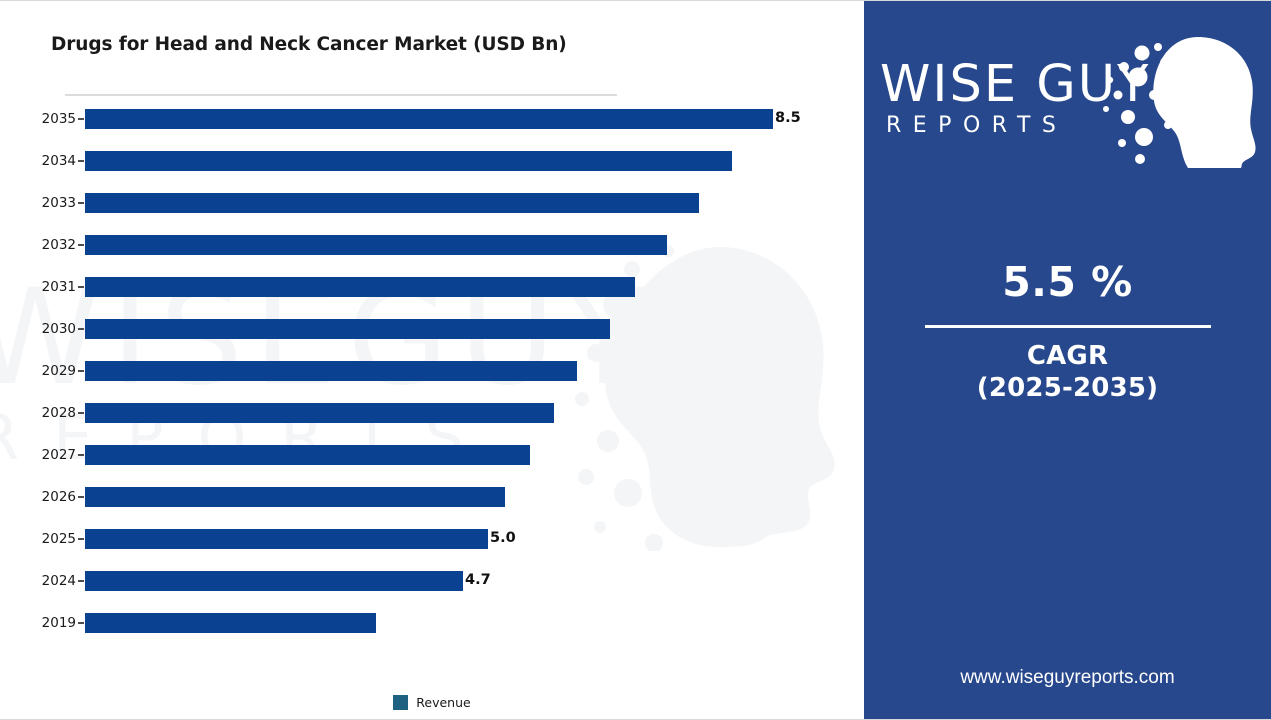 This screenshot has width=1271, height=720. Describe the element at coordinates (432, 550) in the screenshot. I see `chart-row: 2025 5.0` at that location.